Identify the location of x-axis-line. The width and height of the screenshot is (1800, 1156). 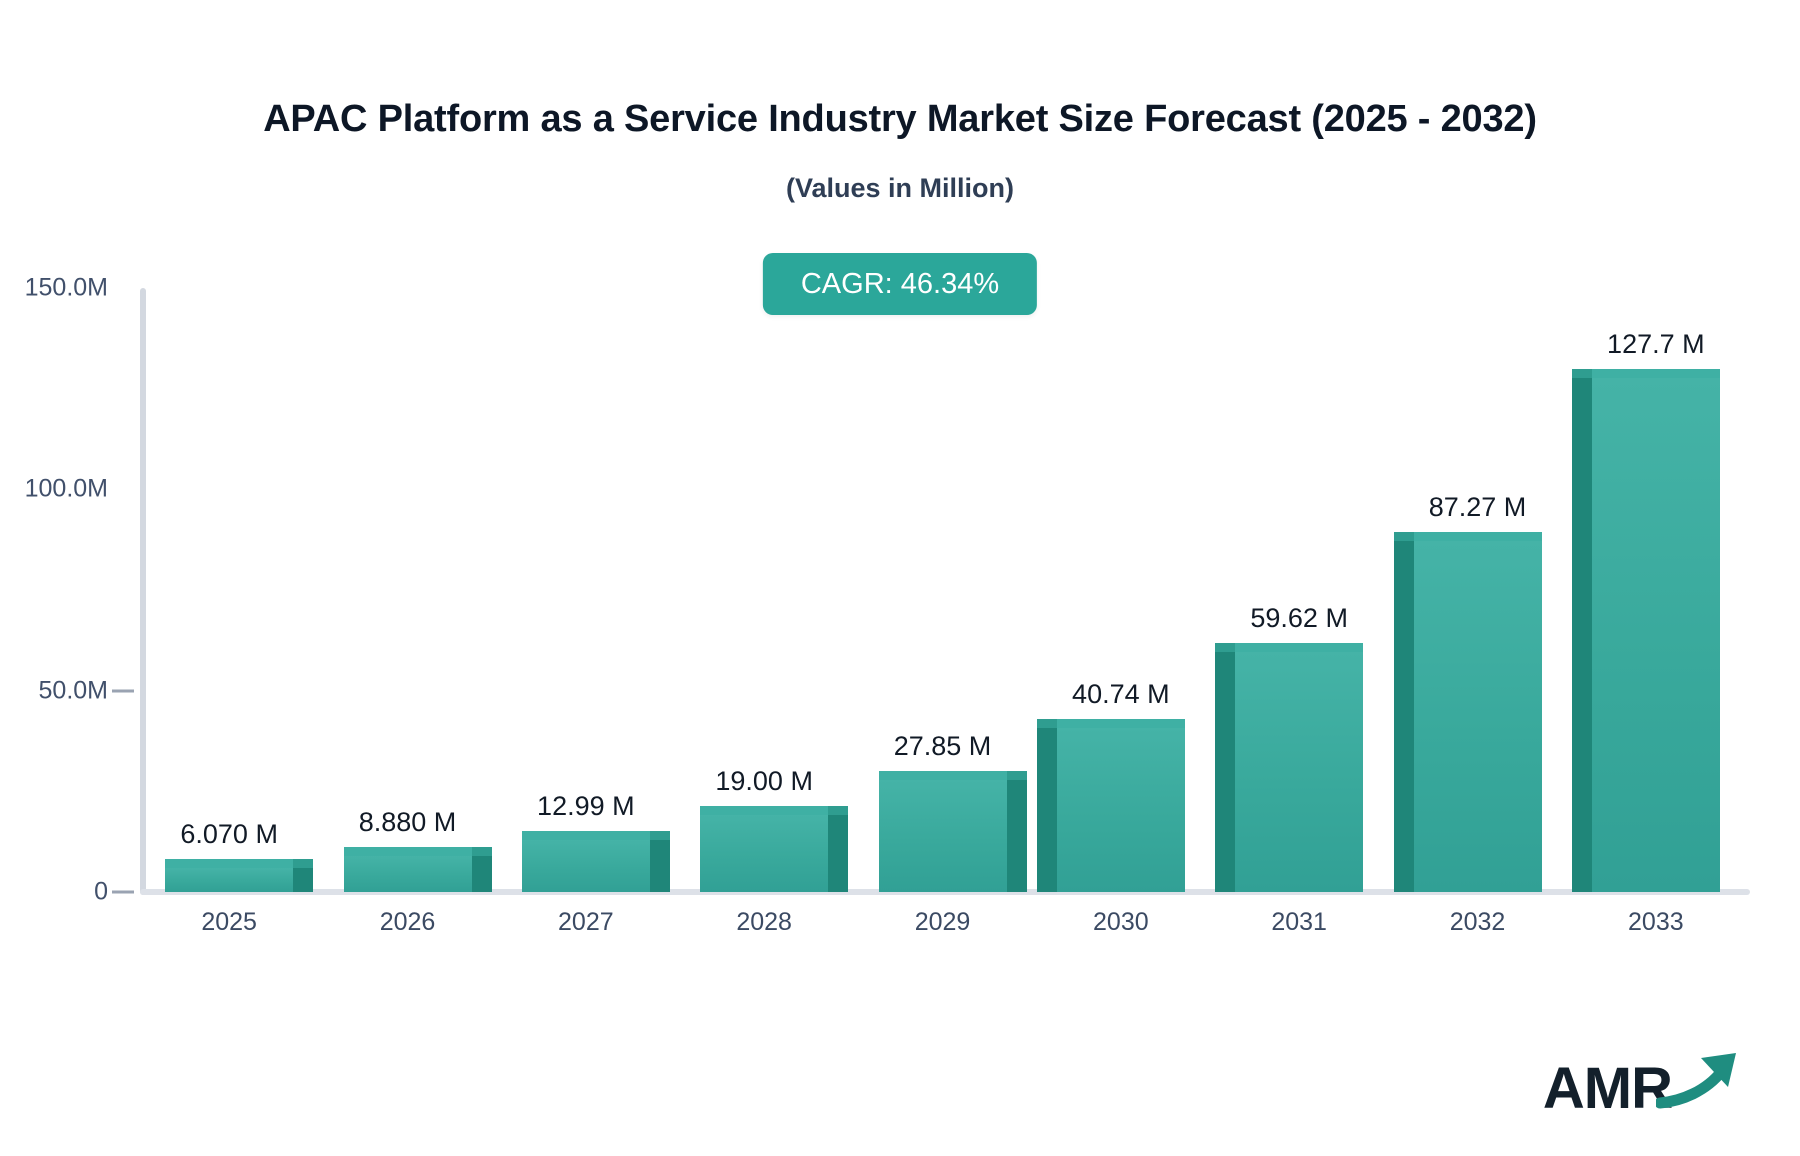
(945, 892).